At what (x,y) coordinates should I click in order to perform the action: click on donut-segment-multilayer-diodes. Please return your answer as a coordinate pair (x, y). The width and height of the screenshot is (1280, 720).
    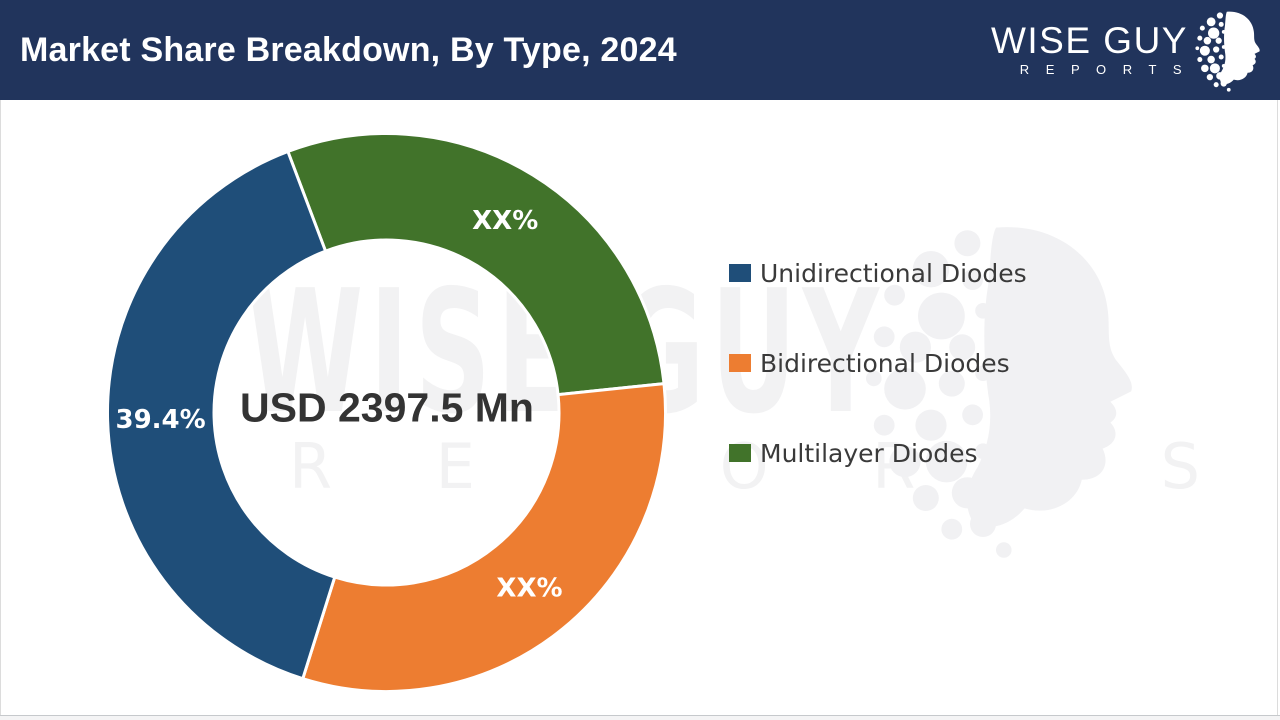
    Looking at the image, I should click on (475, 264).